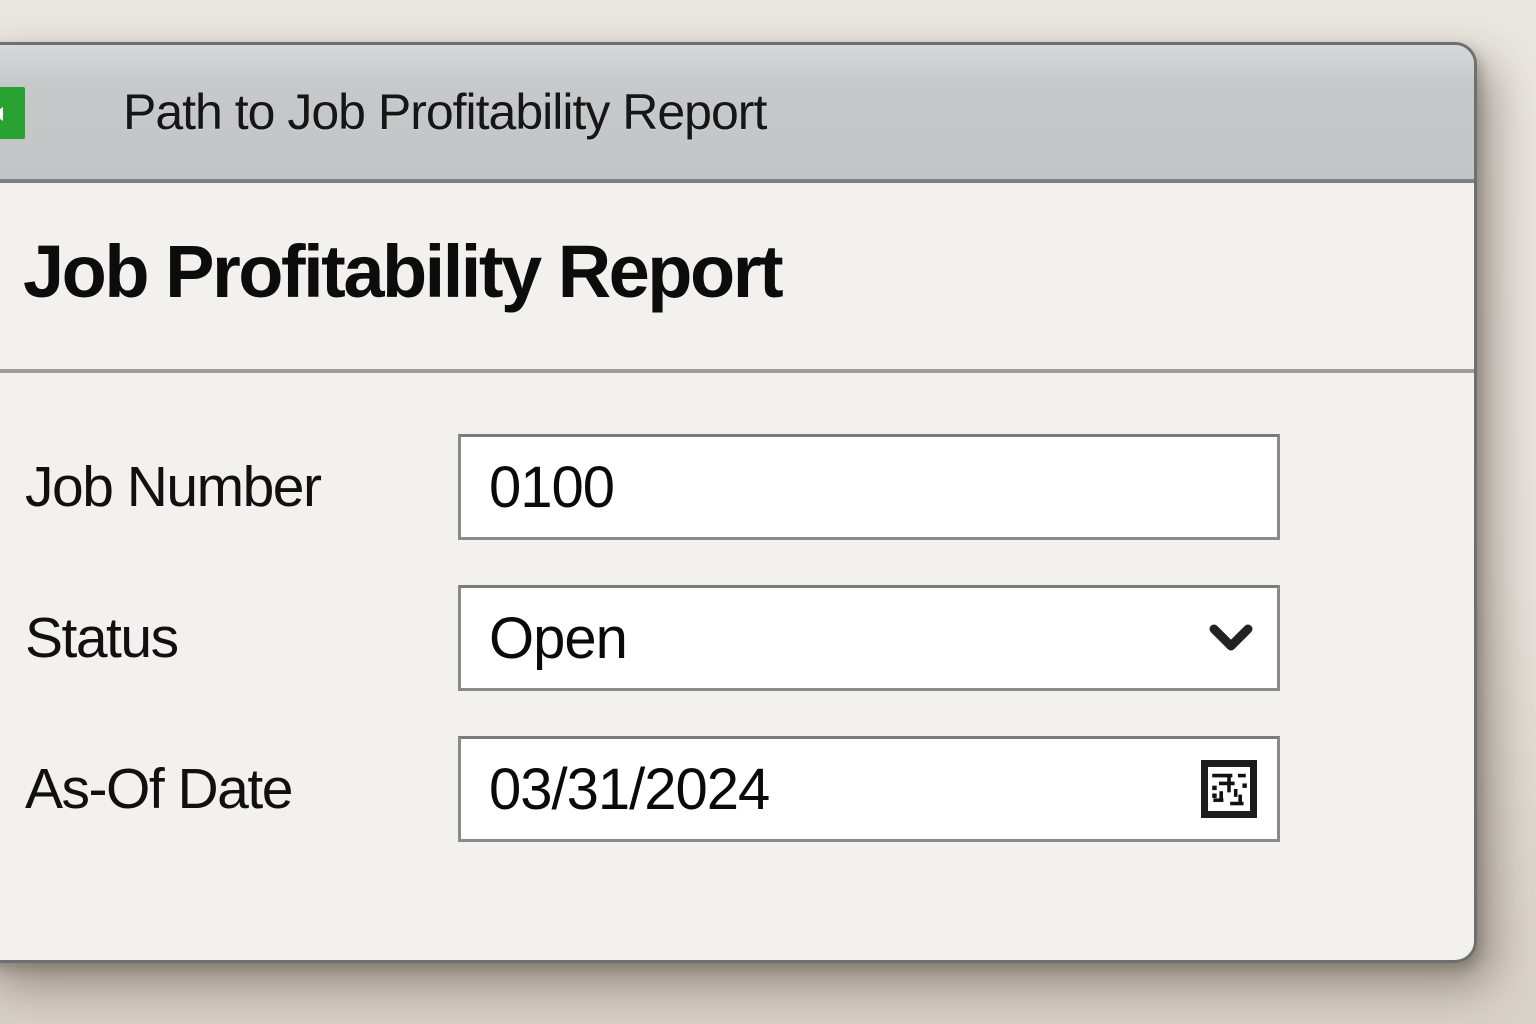 The height and width of the screenshot is (1024, 1536). Describe the element at coordinates (173, 487) in the screenshot. I see `job-number-label: Job Number` at that location.